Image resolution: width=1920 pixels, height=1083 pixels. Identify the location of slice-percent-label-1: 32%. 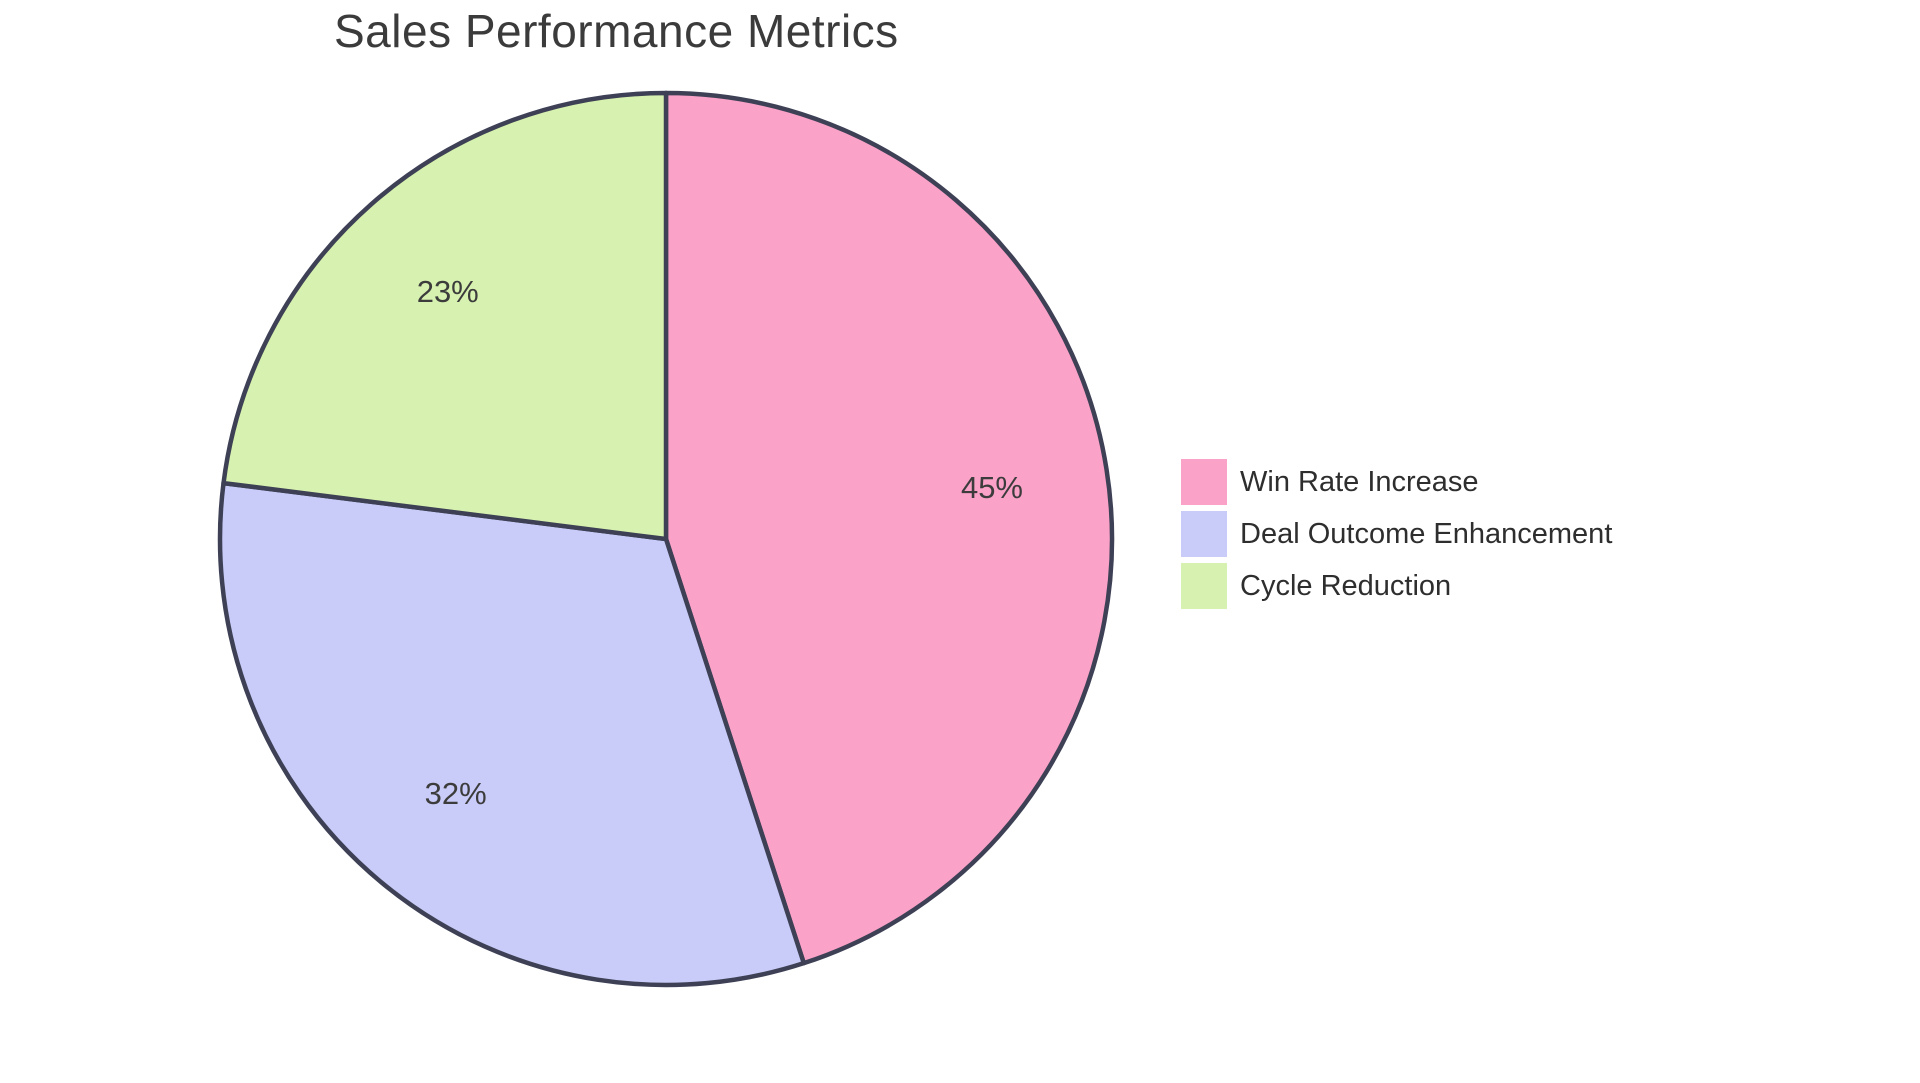
(456, 793).